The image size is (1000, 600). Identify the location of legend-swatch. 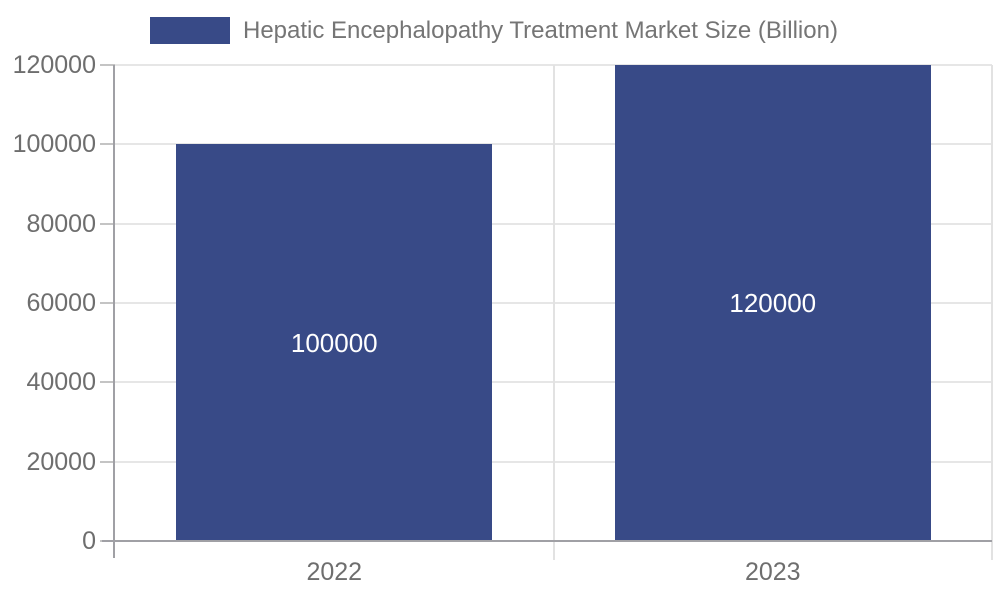
(190, 30).